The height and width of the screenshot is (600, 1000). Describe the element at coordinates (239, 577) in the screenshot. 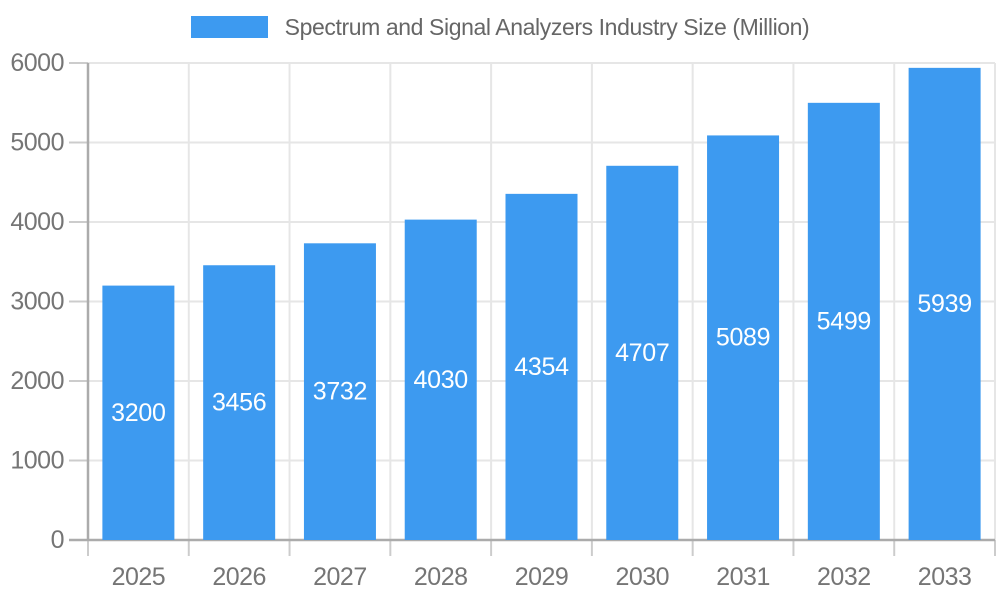

I see `x-axis-label: 2026` at that location.